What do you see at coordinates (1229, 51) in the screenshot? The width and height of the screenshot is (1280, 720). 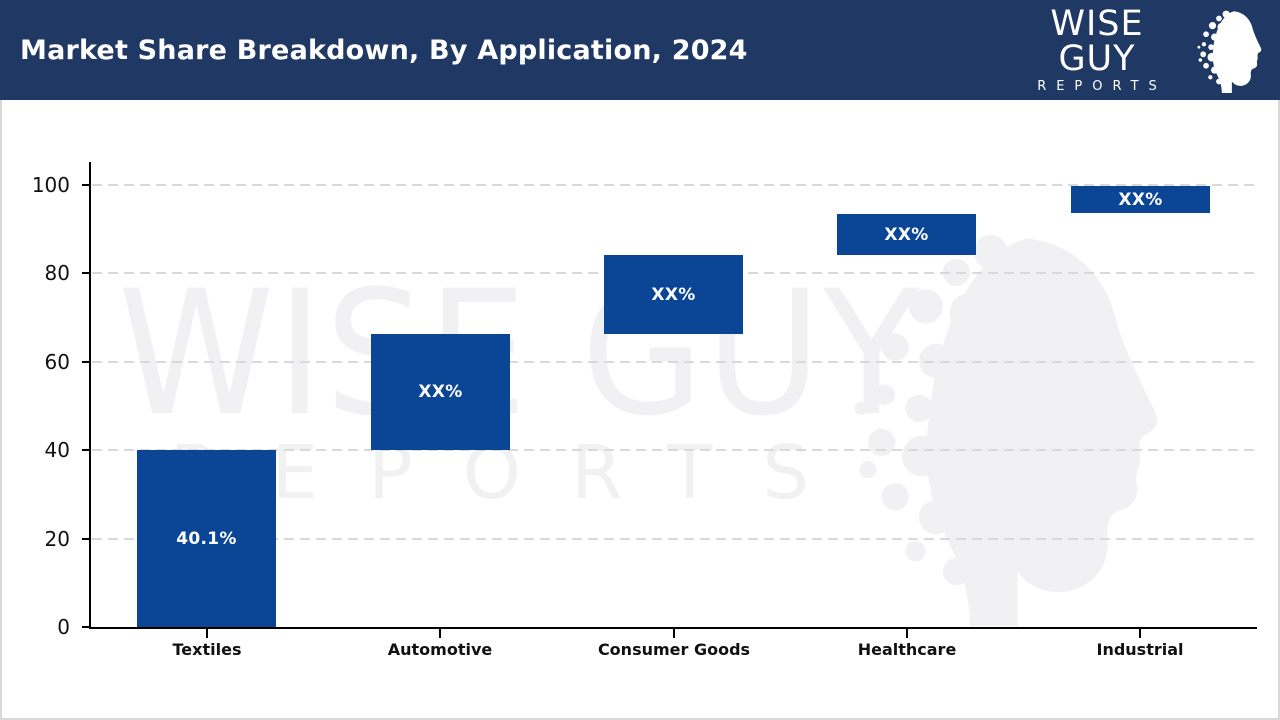 I see `head-profile-icon` at bounding box center [1229, 51].